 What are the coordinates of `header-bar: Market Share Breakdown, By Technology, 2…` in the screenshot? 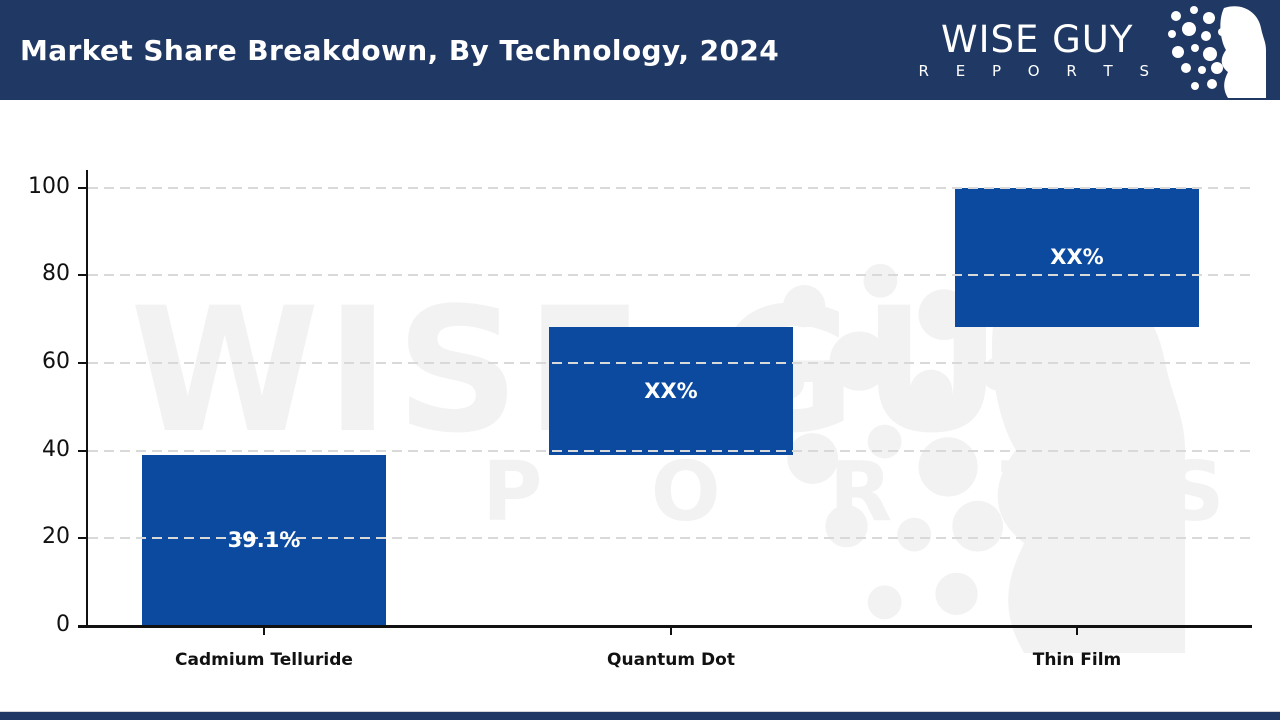 It's located at (640, 50).